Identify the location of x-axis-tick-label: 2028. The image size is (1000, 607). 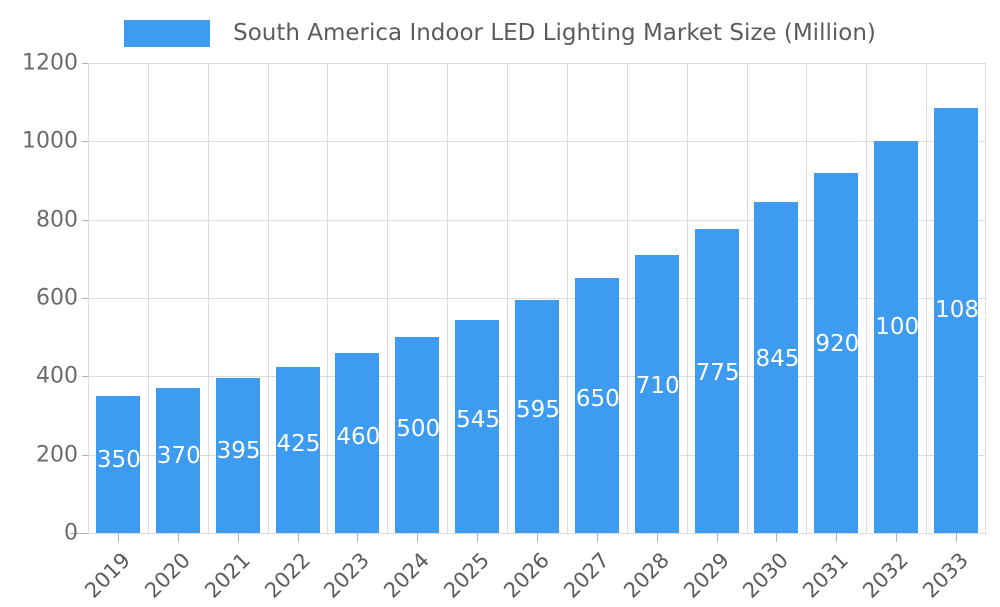
(646, 575).